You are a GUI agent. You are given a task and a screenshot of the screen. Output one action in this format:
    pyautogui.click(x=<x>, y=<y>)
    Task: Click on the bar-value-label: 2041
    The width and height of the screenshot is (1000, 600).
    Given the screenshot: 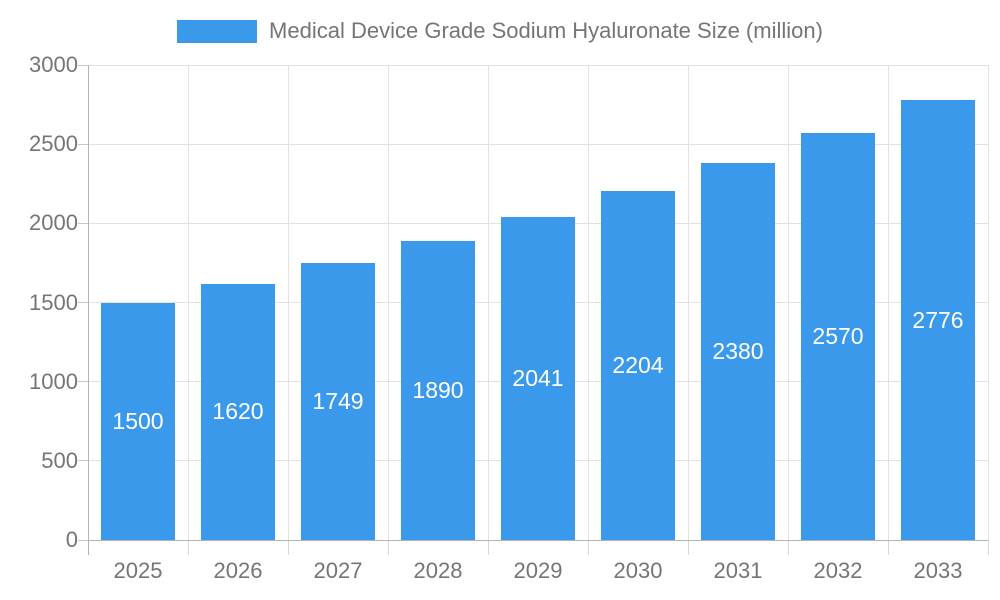 What is the action you would take?
    pyautogui.click(x=538, y=377)
    